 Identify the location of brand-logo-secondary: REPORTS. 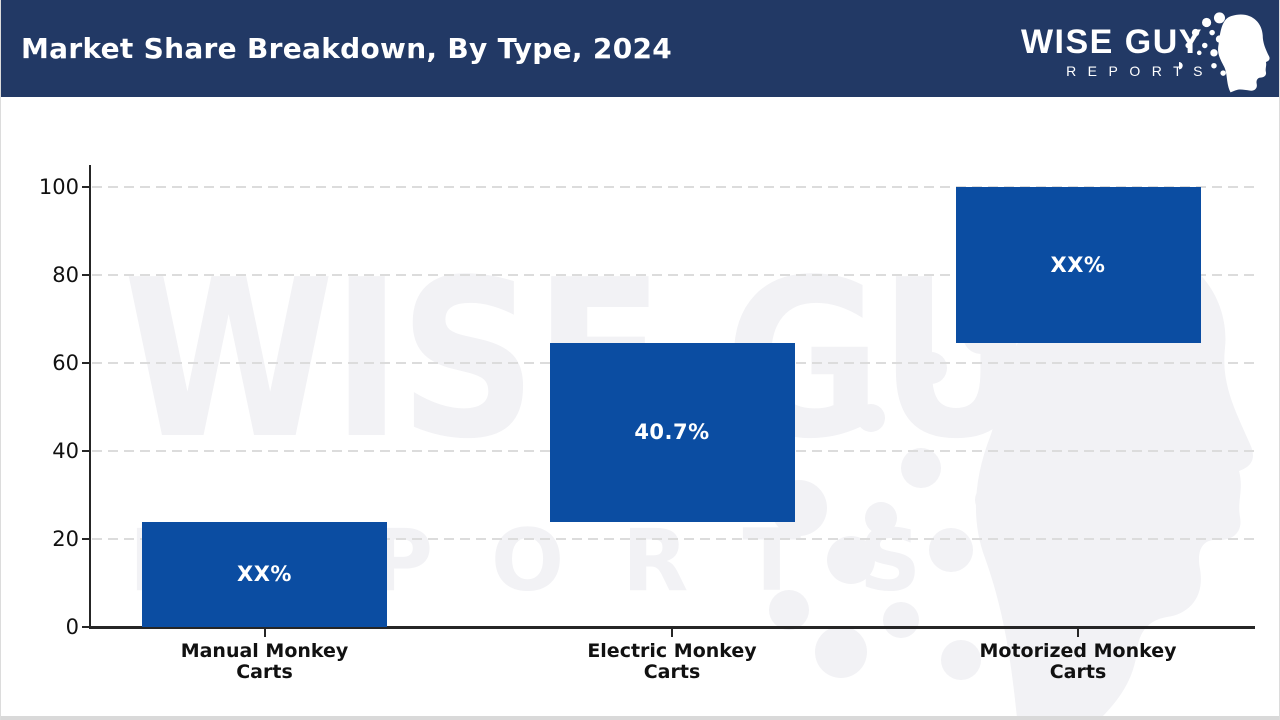
(1140, 71).